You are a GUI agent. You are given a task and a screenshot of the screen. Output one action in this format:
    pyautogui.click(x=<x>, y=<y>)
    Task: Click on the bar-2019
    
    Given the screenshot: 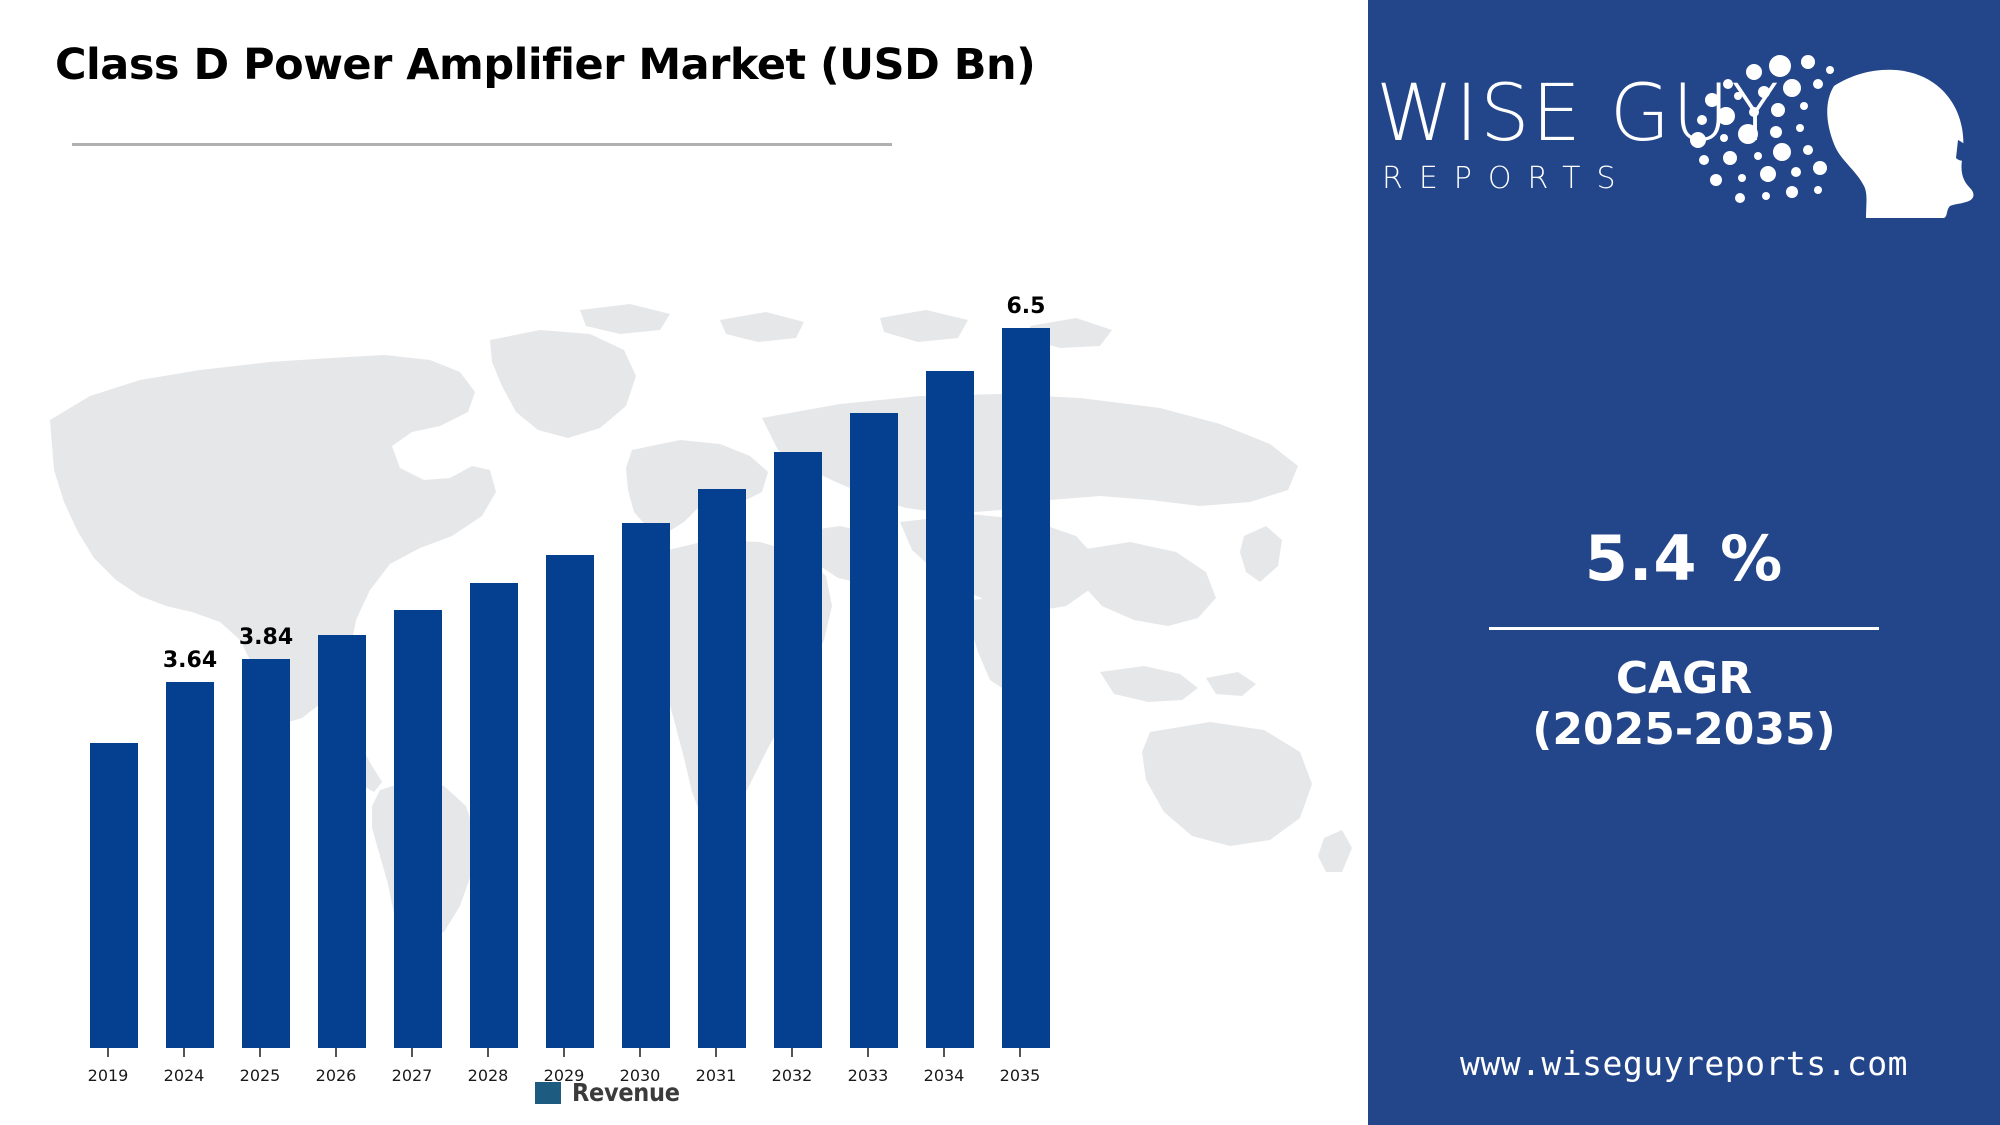 What is the action you would take?
    pyautogui.click(x=114, y=890)
    